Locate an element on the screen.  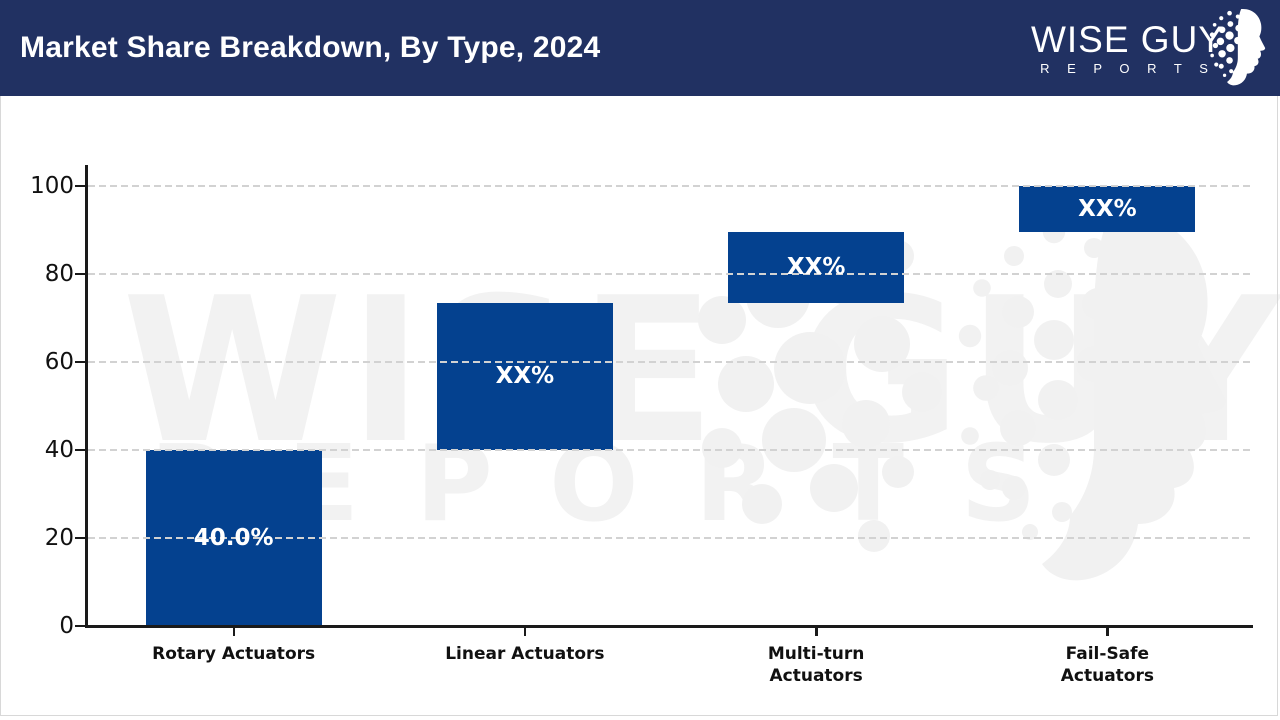
category-label-fail-safe-actuators: Fail-Safe Actuators is located at coordinates (1107, 665).